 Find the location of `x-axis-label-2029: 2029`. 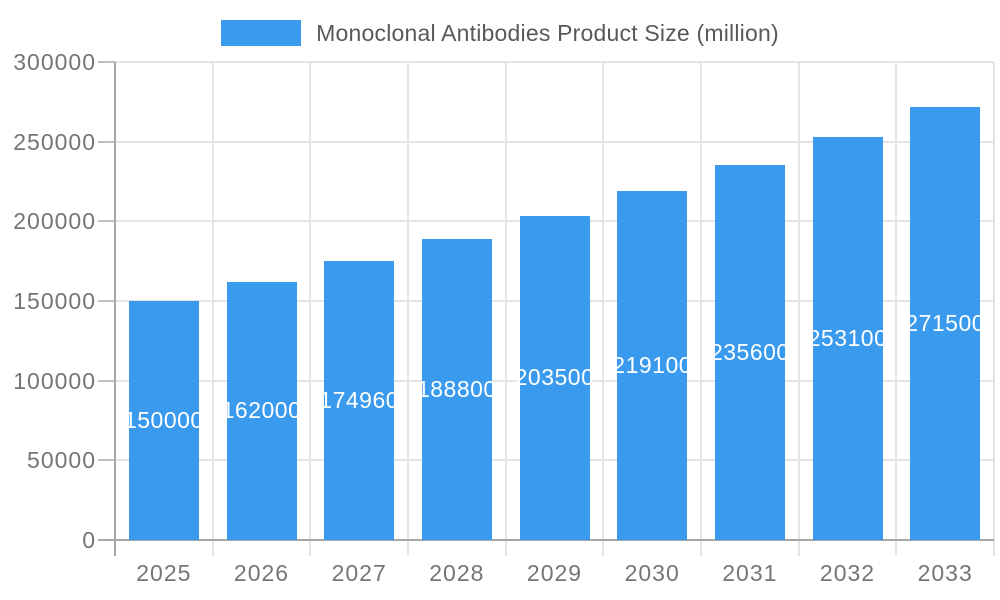

x-axis-label-2029: 2029 is located at coordinates (554, 573).